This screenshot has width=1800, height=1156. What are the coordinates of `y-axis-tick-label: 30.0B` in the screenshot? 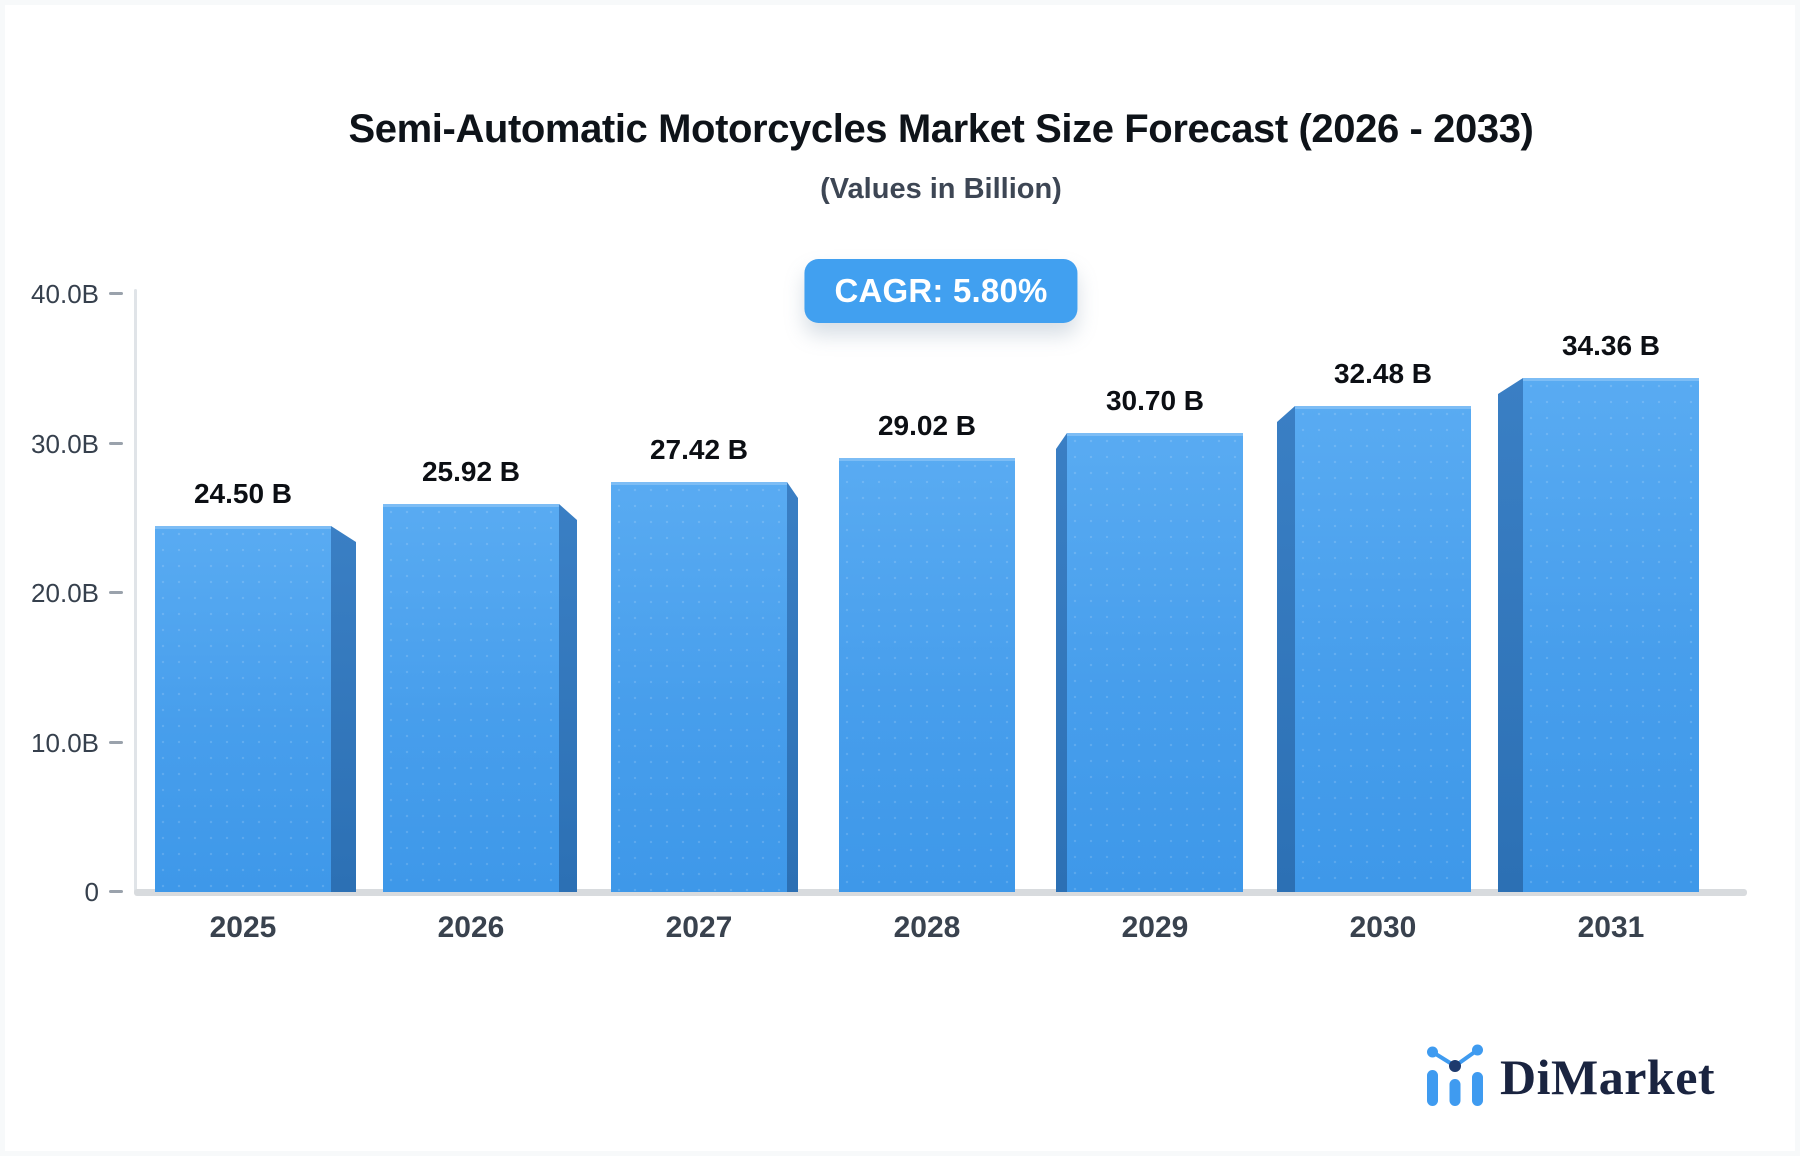 It's located at (65, 443).